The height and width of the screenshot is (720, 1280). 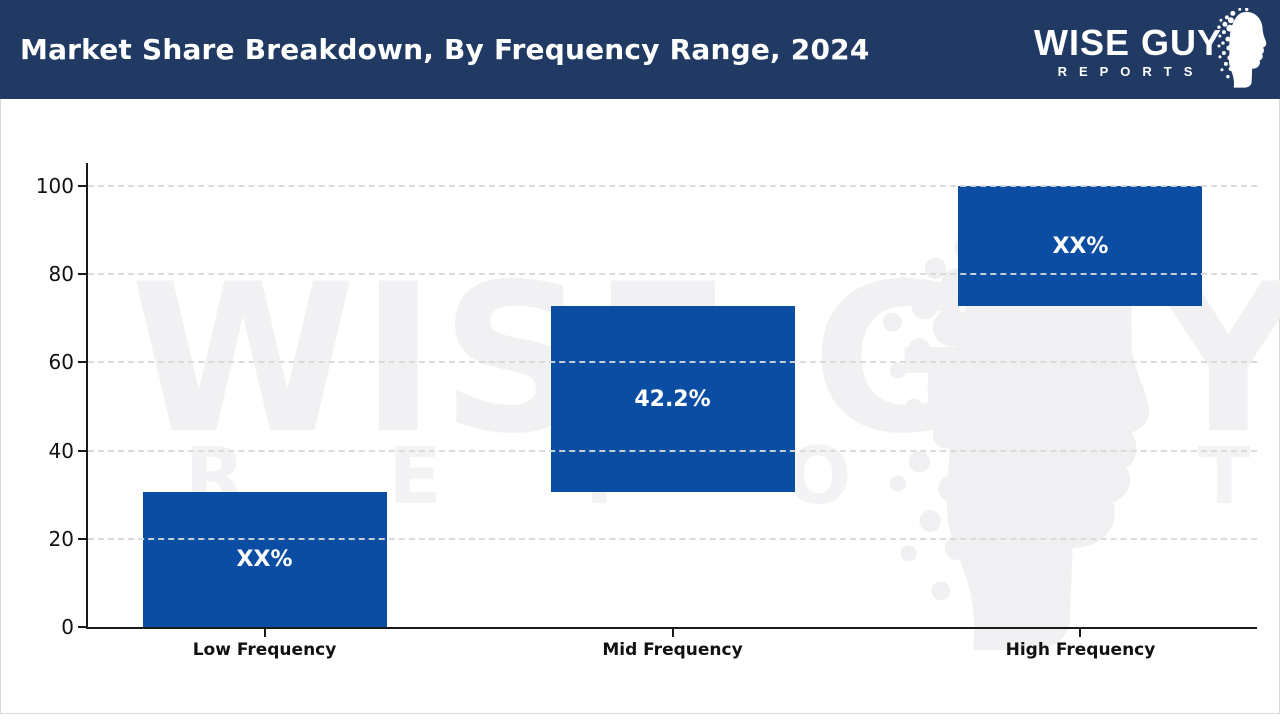 I want to click on y-tick-label: 40, so click(x=61, y=450).